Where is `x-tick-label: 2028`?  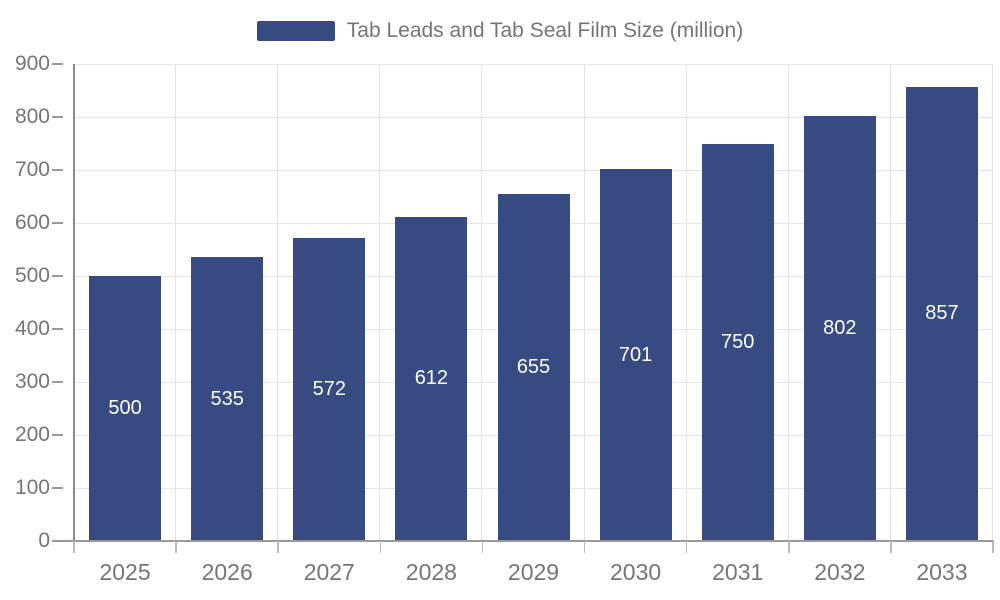
x-tick-label: 2028 is located at coordinates (431, 572).